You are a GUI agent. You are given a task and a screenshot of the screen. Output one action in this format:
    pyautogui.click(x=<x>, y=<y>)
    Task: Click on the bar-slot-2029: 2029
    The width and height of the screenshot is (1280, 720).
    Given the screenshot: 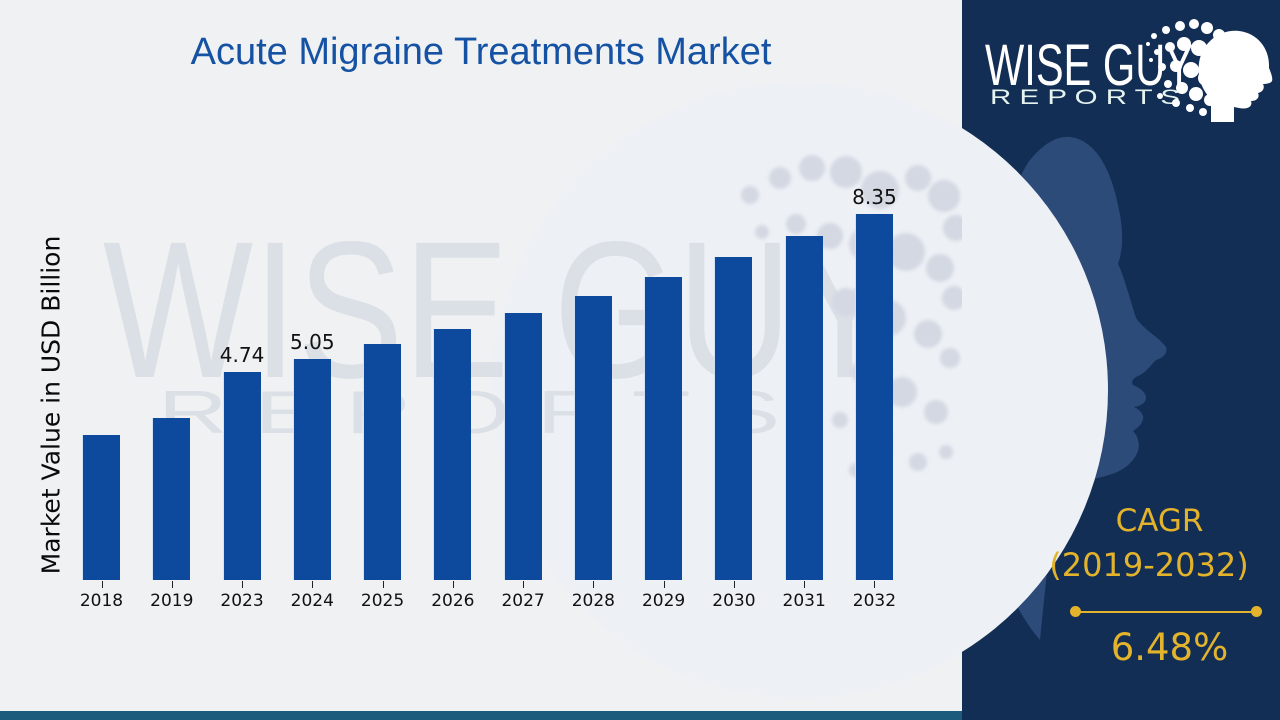 What is the action you would take?
    pyautogui.click(x=663, y=444)
    